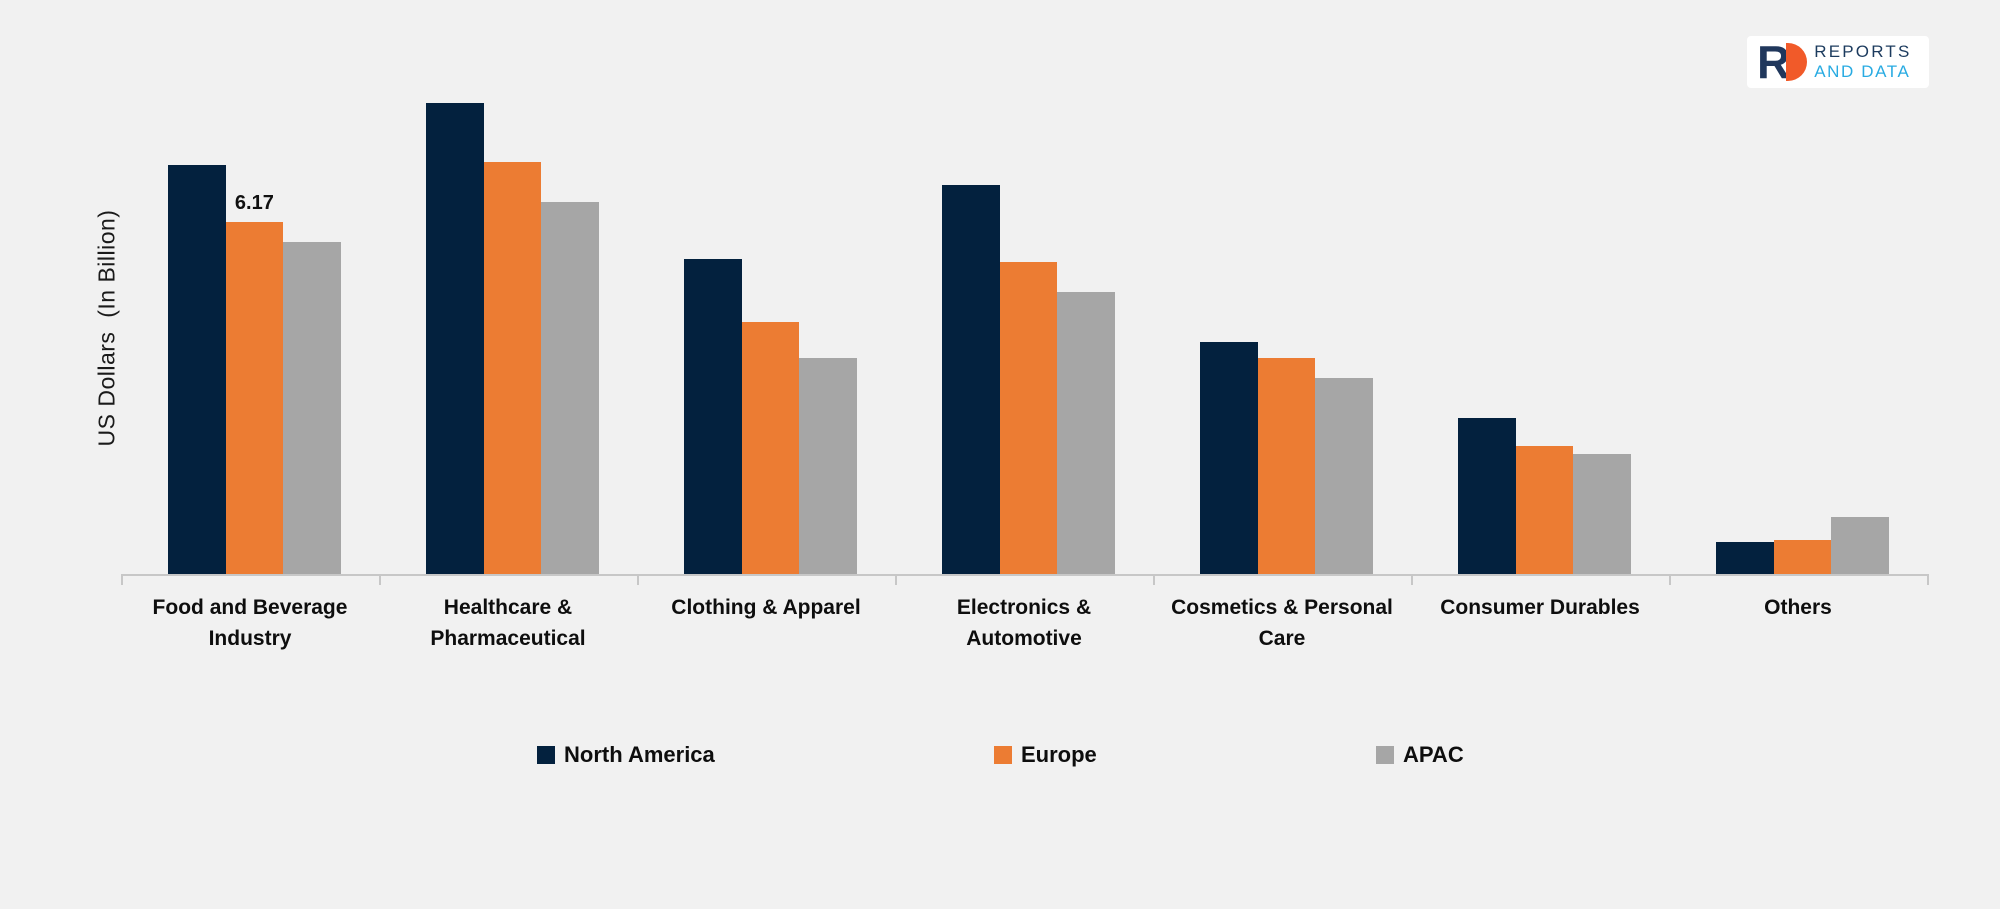 The width and height of the screenshot is (2000, 909). Describe the element at coordinates (508, 623) in the screenshot. I see `x-axis-category-label: Healthcare & Pharmaceutical` at that location.